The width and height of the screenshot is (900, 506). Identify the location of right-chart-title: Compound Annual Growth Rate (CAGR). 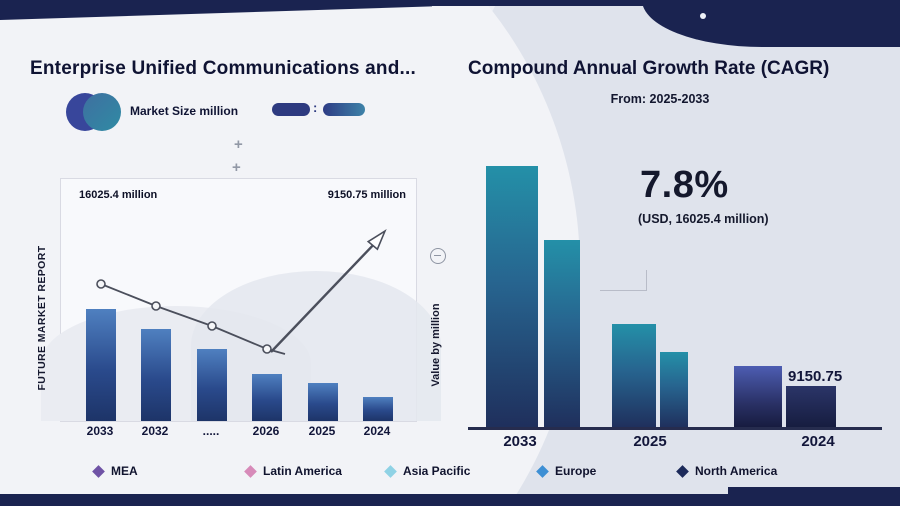
(649, 68).